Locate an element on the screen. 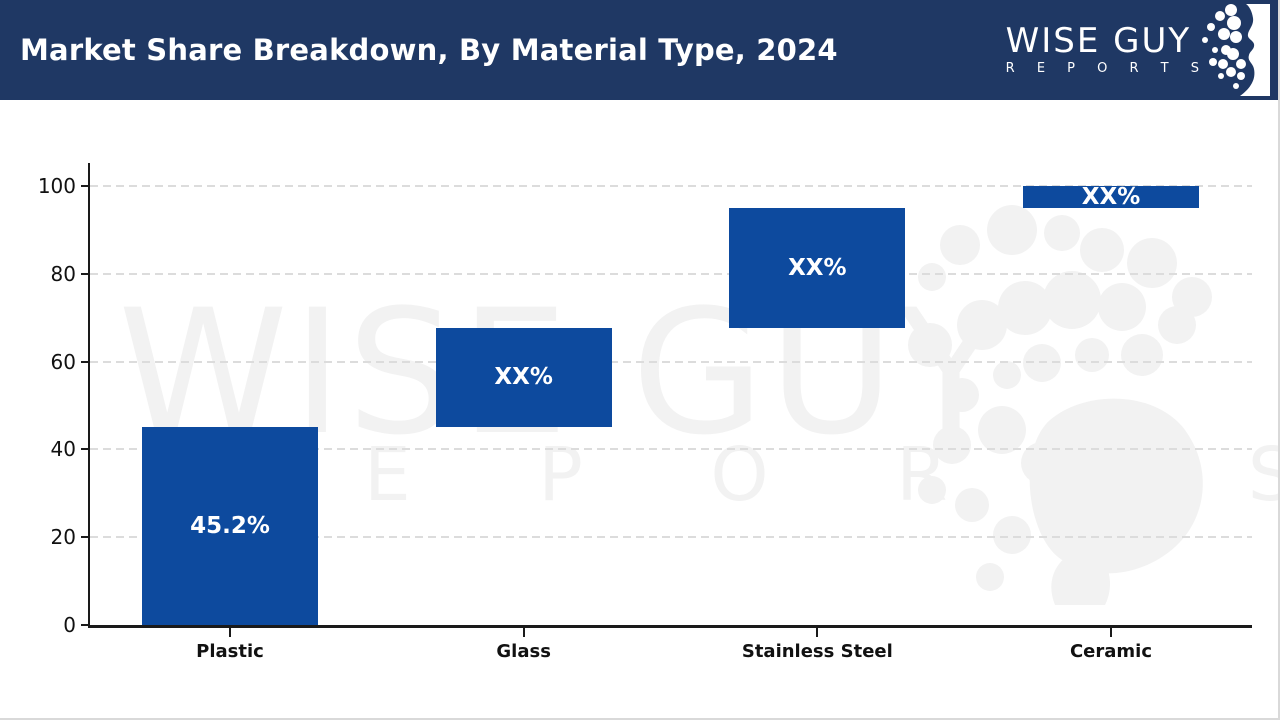 The image size is (1280, 720). y-tick-label-20: 20 is located at coordinates (63, 537).